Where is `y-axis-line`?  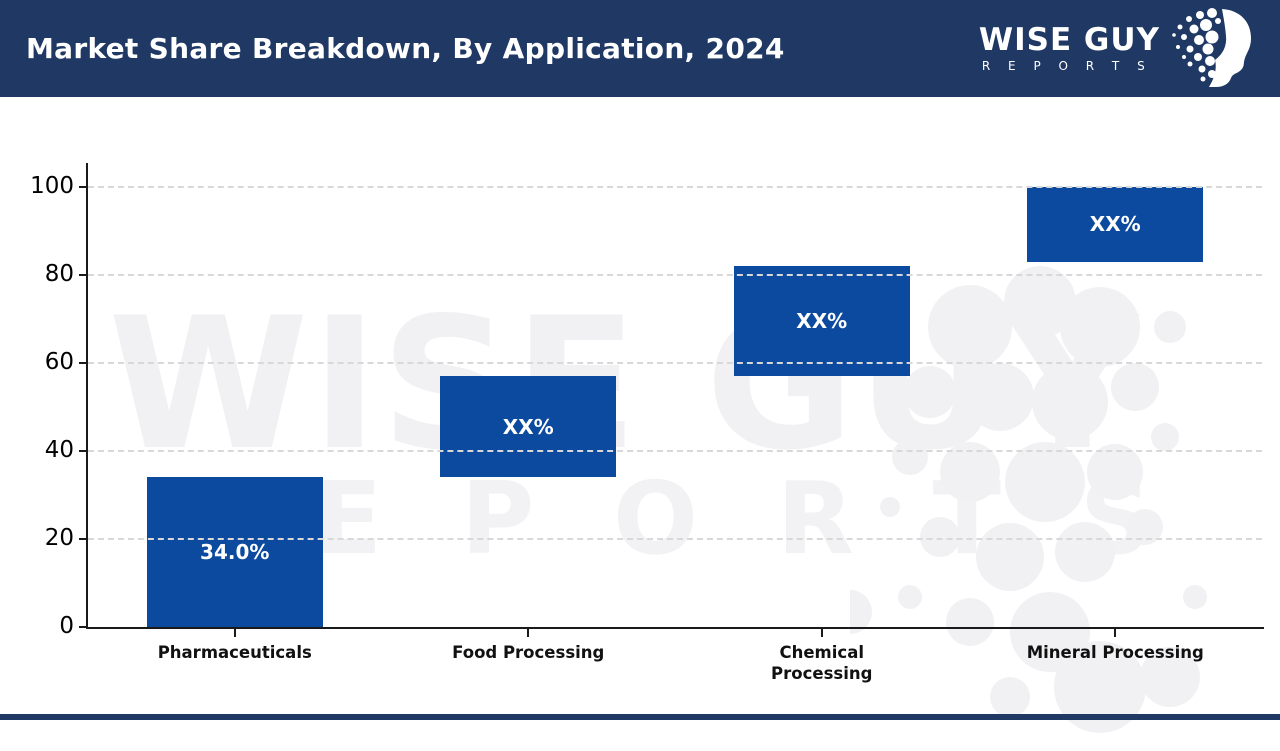 y-axis-line is located at coordinates (87, 396).